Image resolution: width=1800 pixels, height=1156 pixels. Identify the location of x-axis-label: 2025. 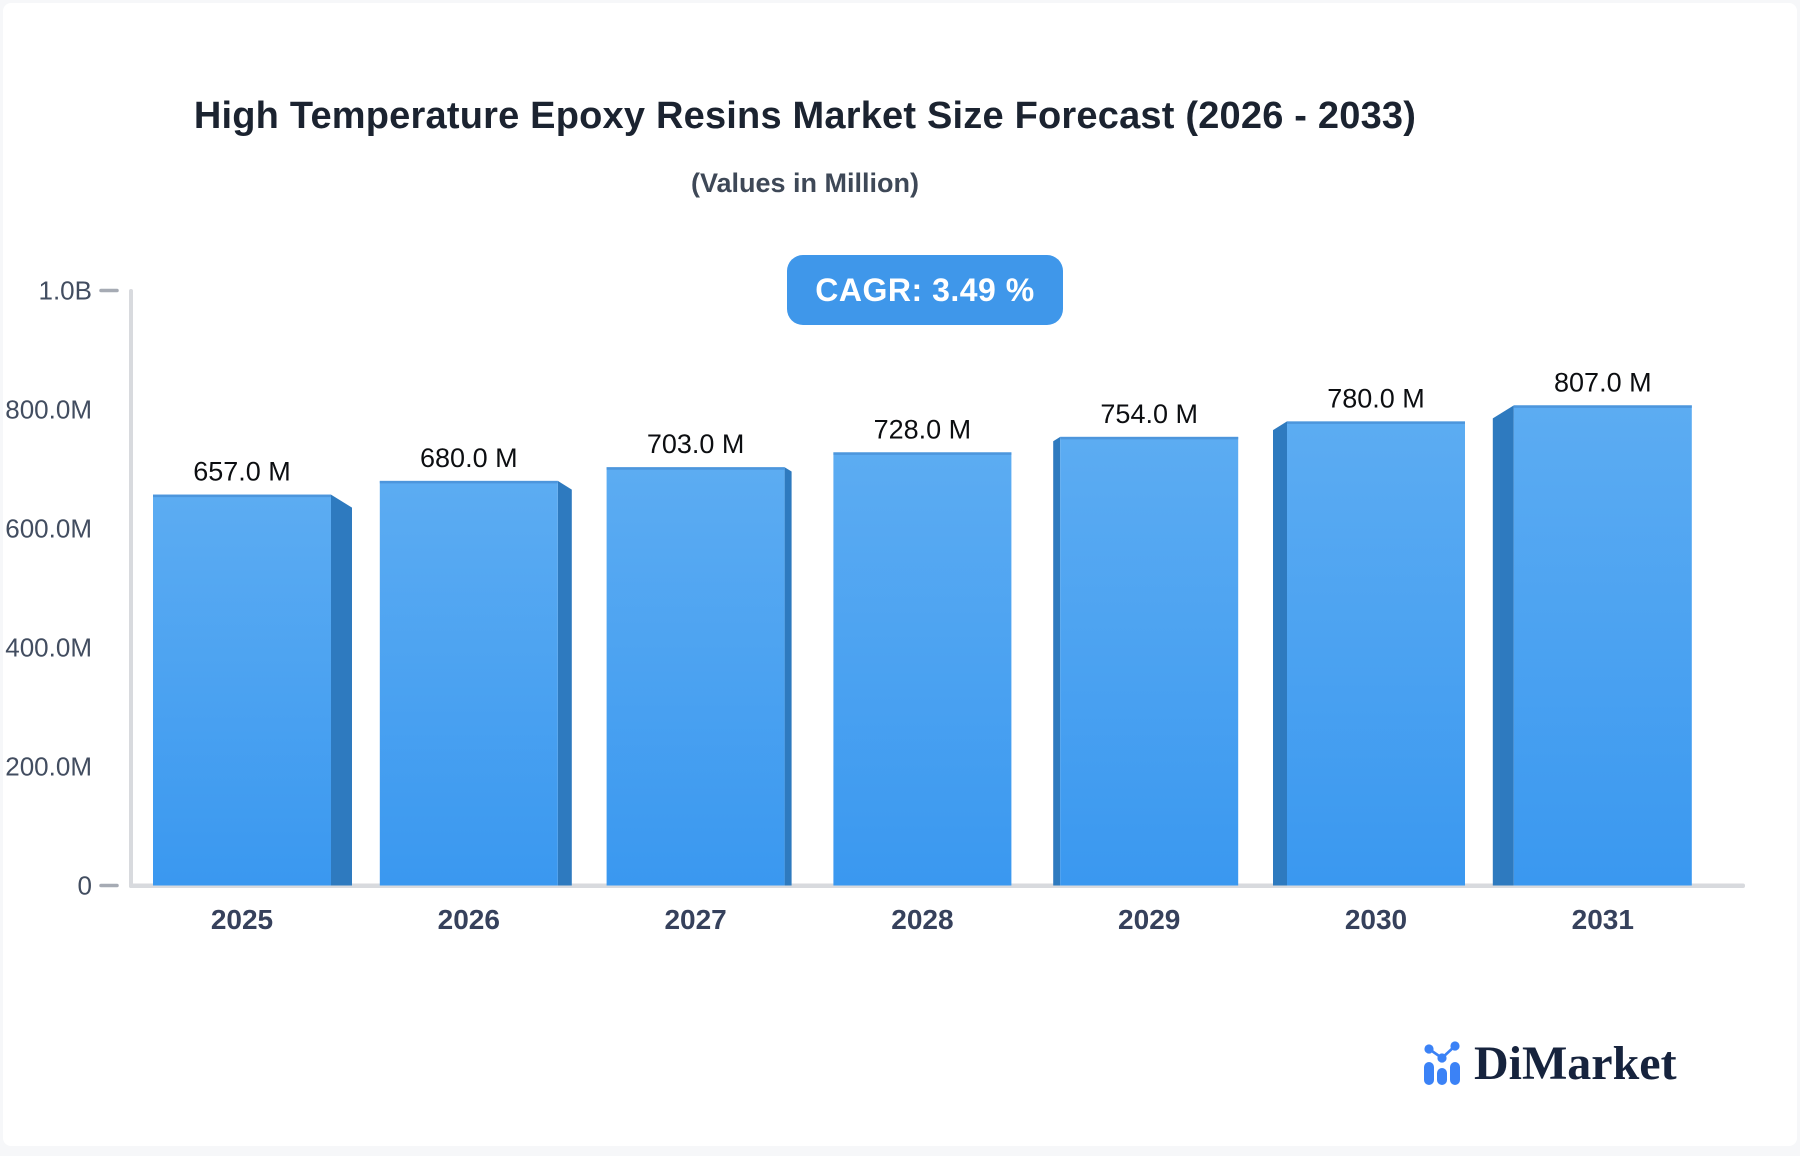
(242, 919).